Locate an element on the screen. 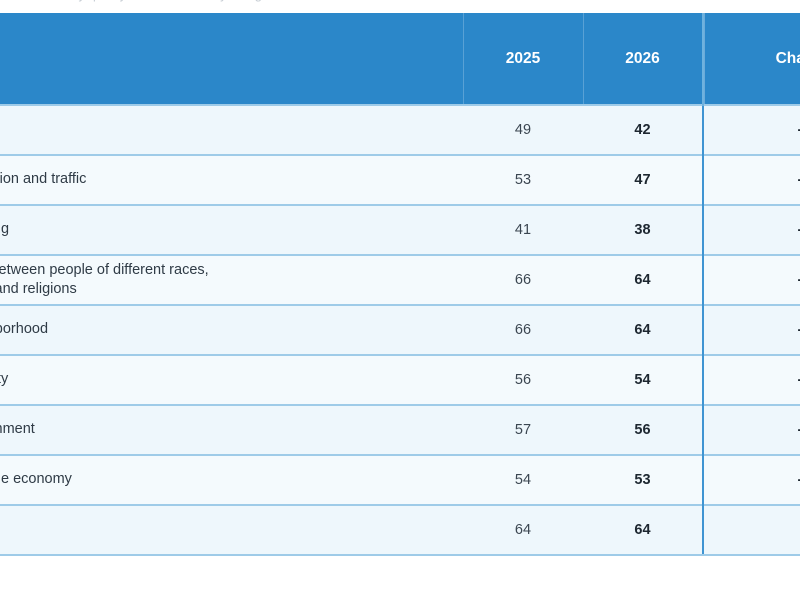 The width and height of the screenshot is (800, 600). cell-category: The environment is located at coordinates (231, 429).